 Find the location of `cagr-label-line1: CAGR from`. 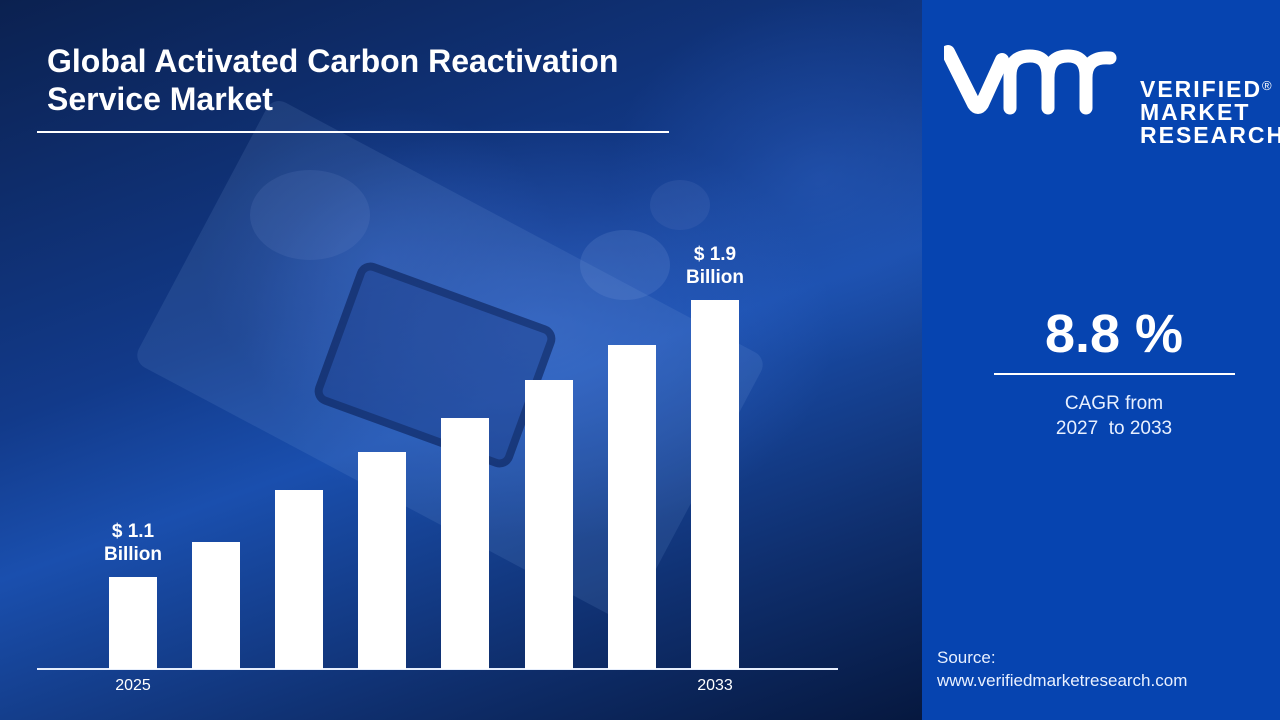

cagr-label-line1: CAGR from is located at coordinates (1114, 403).